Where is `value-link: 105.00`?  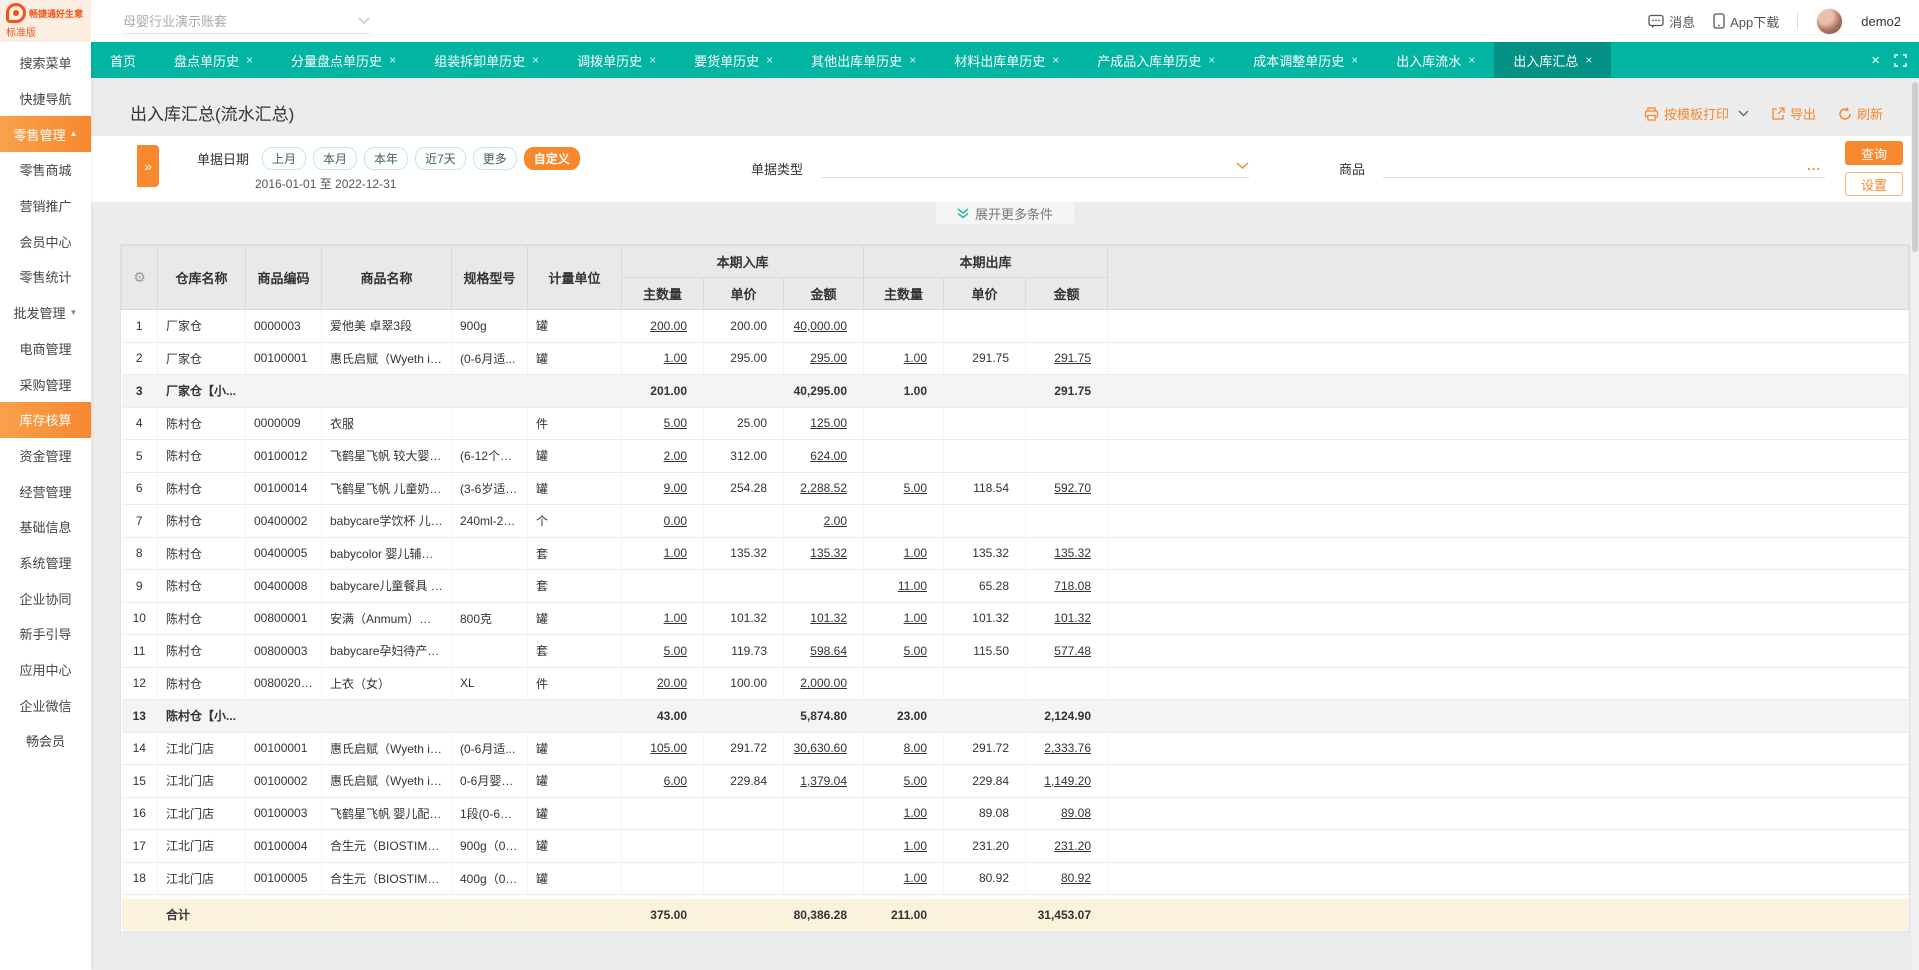
value-link: 105.00 is located at coordinates (668, 748).